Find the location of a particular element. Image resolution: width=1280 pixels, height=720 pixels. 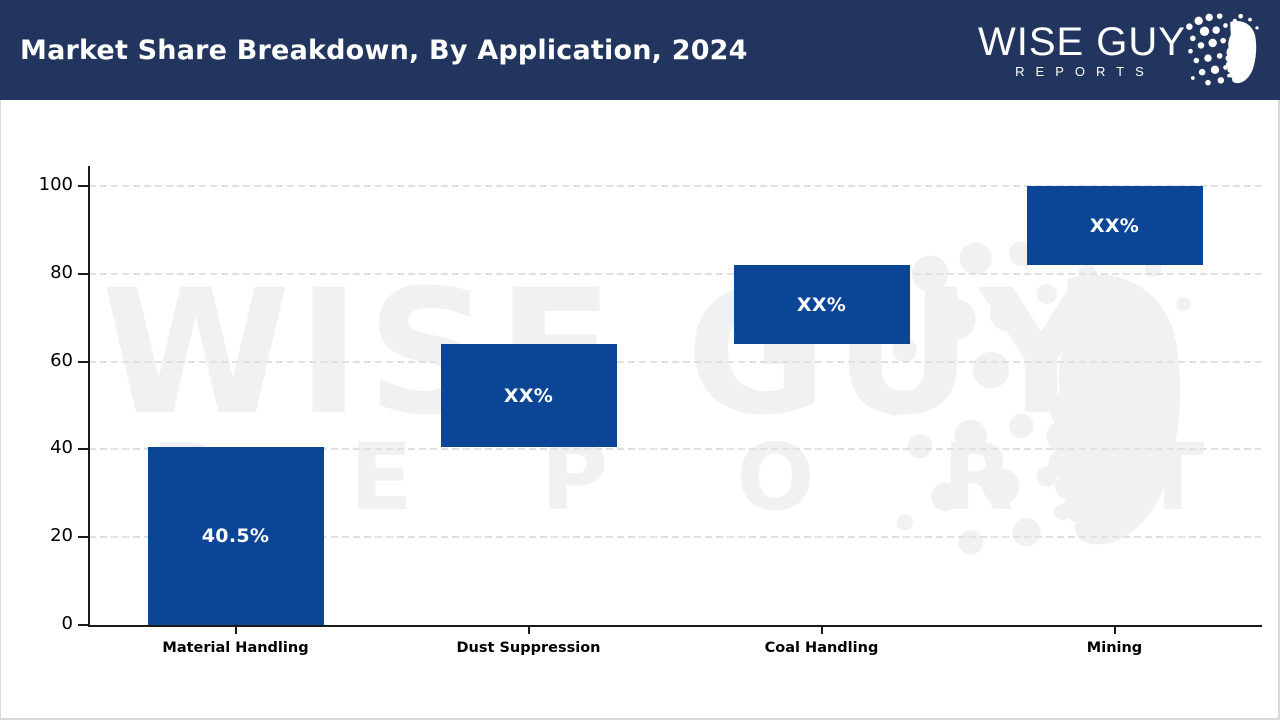

y-tick-label: 20 is located at coordinates (61, 536).